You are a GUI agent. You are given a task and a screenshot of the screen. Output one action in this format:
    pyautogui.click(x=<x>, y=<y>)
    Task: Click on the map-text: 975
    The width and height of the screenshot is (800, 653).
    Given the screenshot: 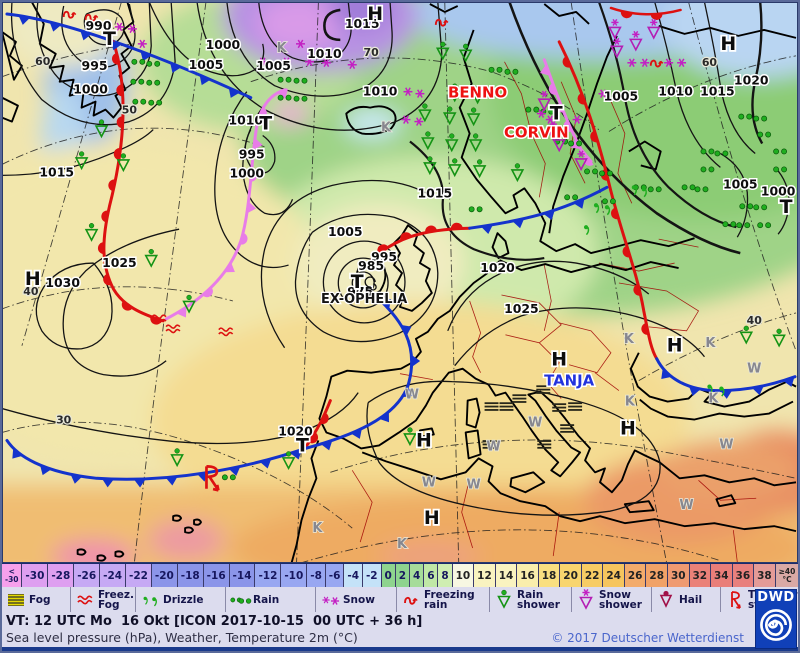 What is the action you would take?
    pyautogui.click(x=360, y=291)
    